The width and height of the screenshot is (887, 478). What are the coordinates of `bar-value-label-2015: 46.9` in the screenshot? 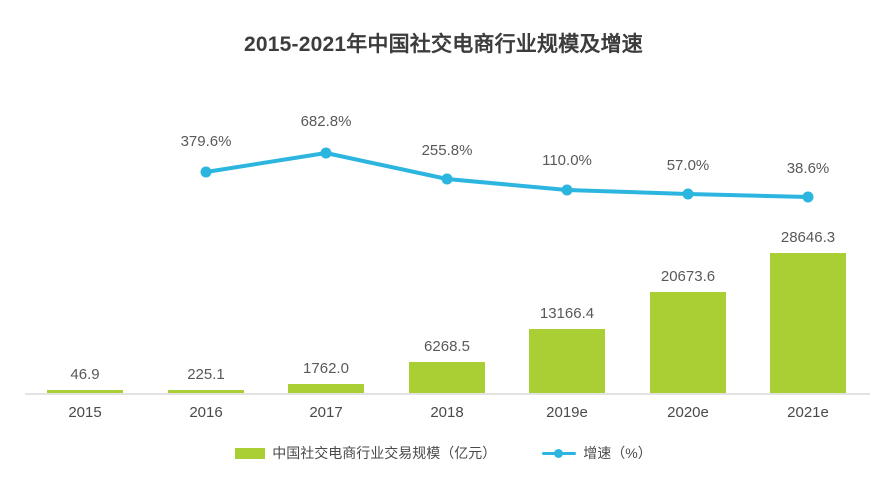 It's located at (85, 374).